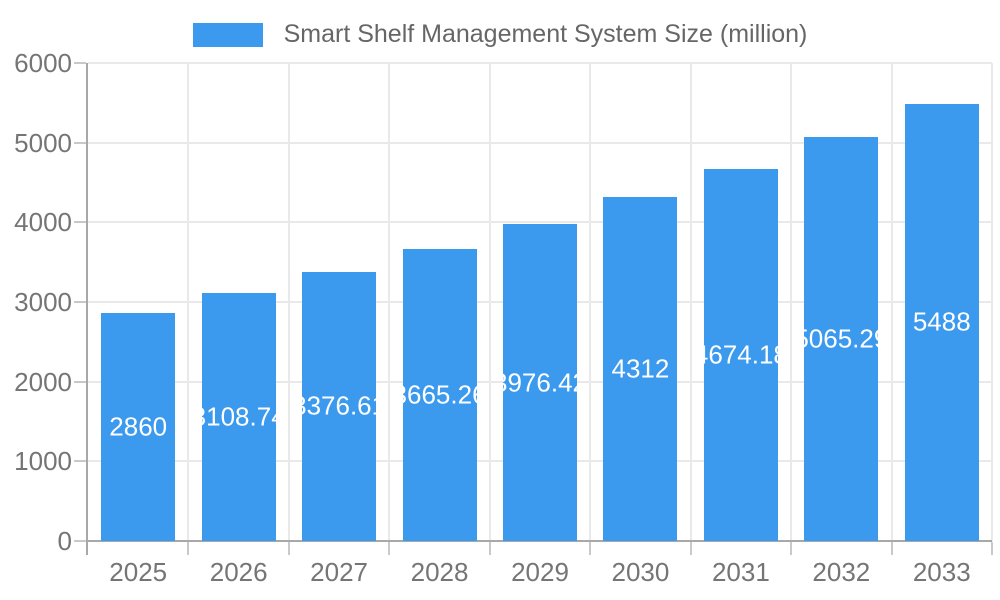  Describe the element at coordinates (238, 572) in the screenshot. I see `x-axis-label: 2026` at that location.